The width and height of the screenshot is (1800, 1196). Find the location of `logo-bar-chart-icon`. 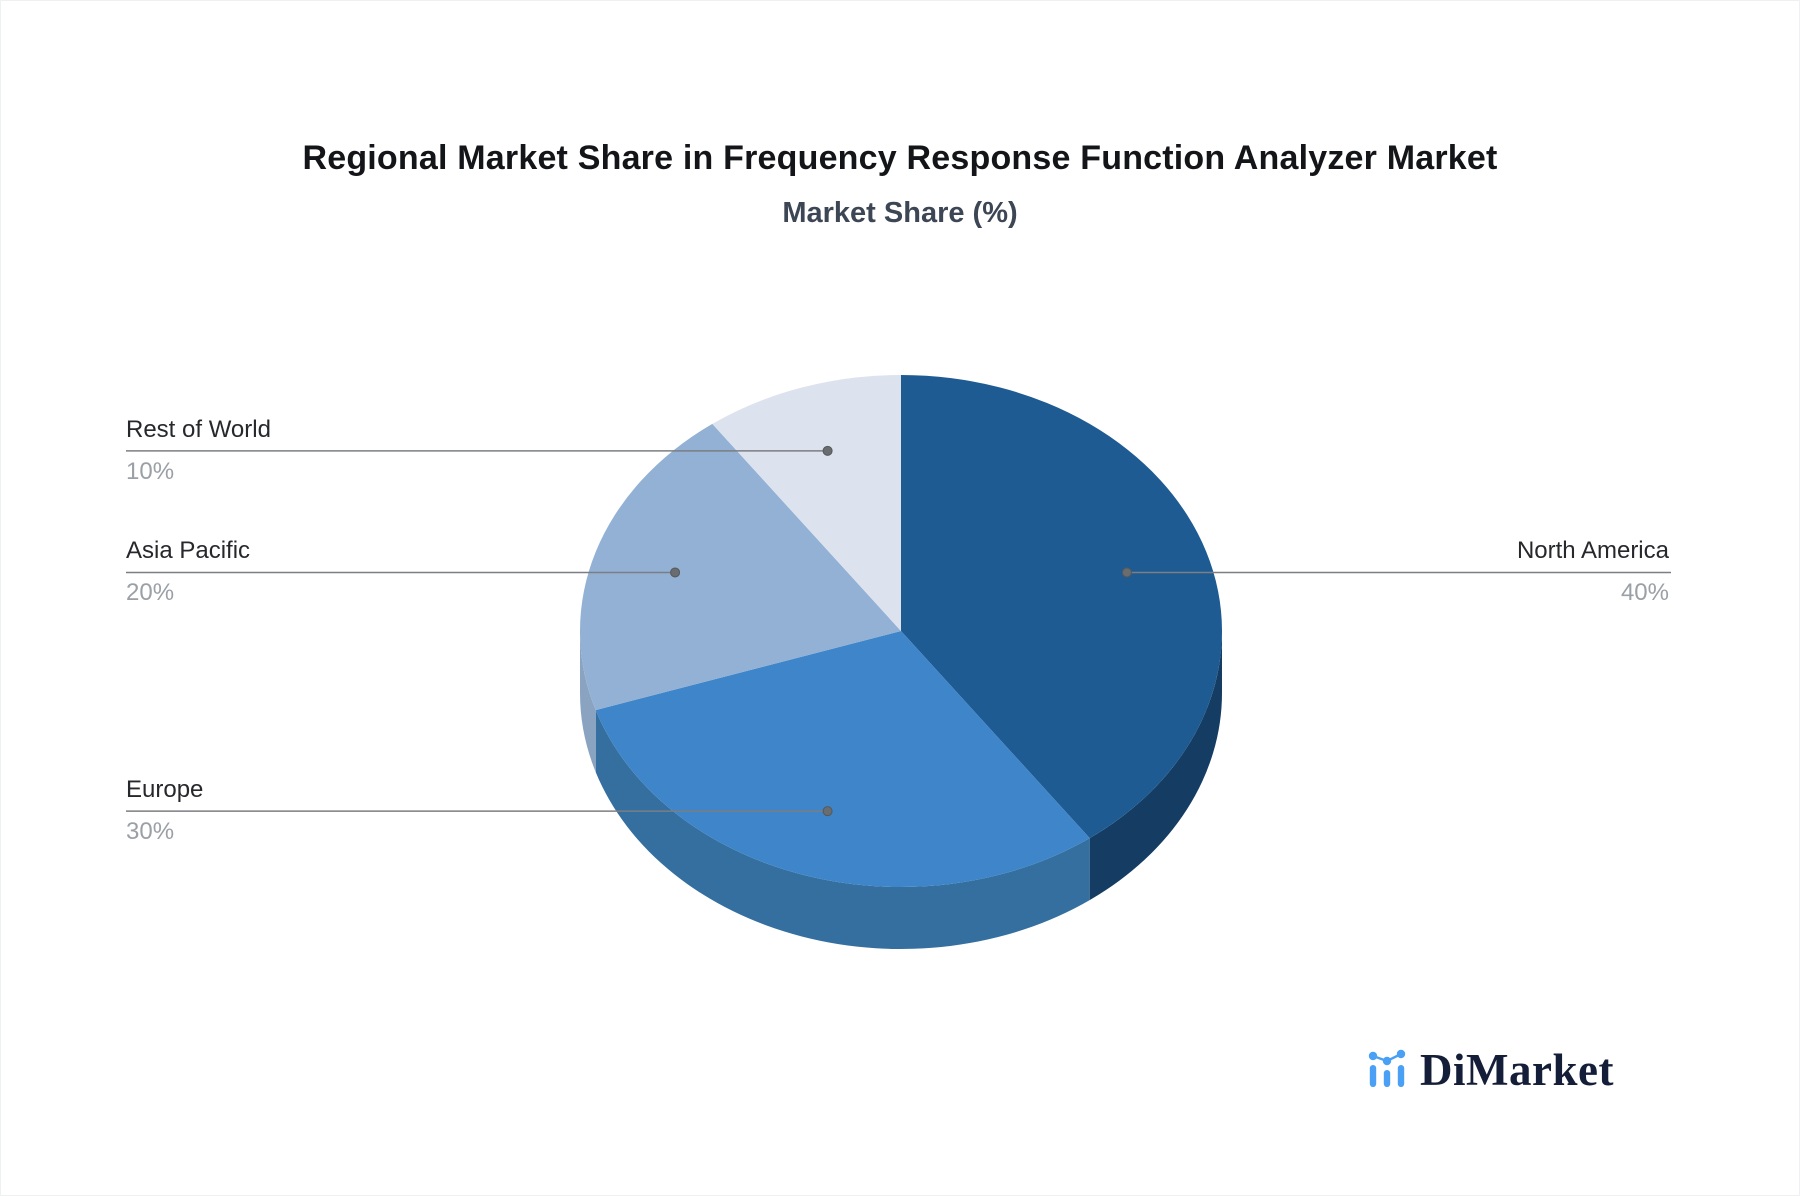

logo-bar-chart-icon is located at coordinates (1387, 1068).